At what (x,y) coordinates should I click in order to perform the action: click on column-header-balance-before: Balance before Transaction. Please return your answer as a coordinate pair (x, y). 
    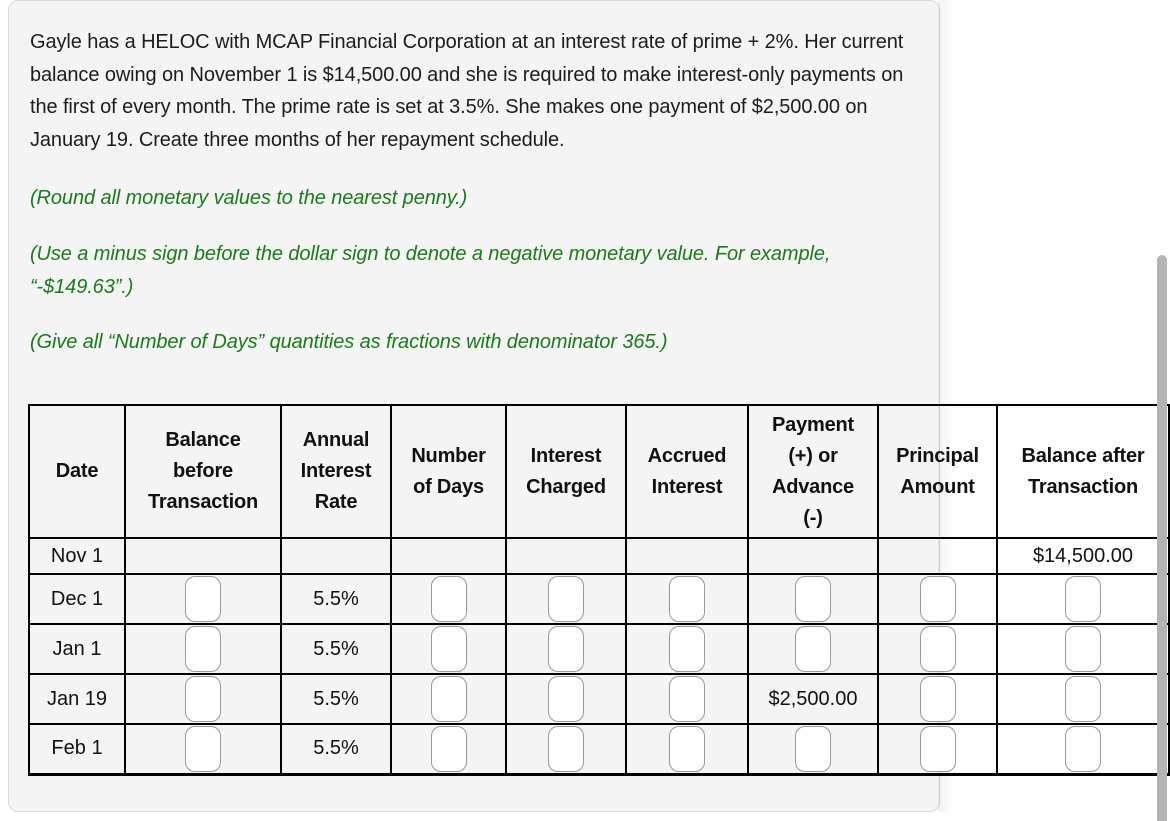
    Looking at the image, I should click on (203, 471).